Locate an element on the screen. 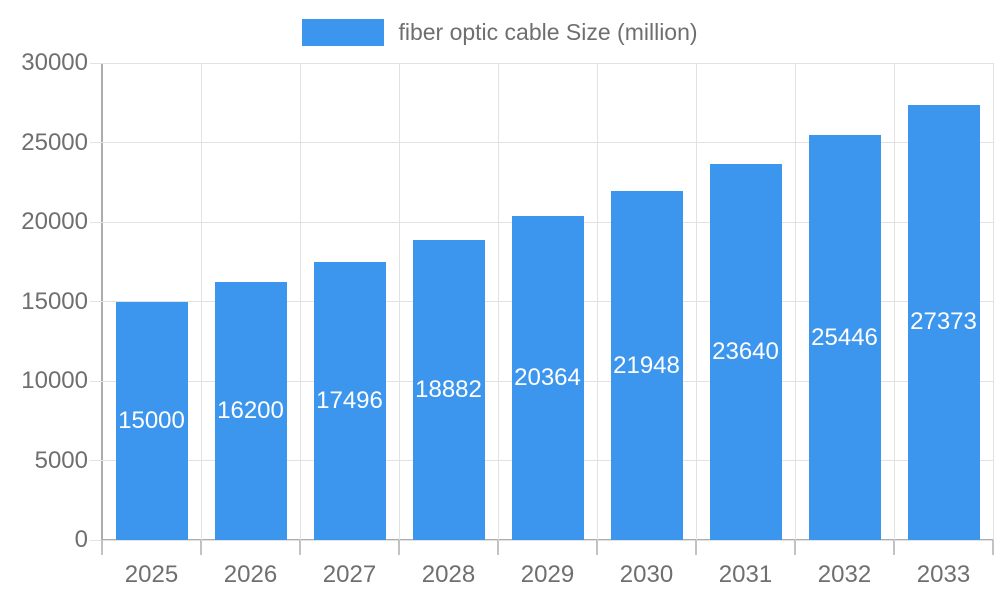 Image resolution: width=1000 pixels, height=600 pixels. x-tick-label: 2029 is located at coordinates (547, 574).